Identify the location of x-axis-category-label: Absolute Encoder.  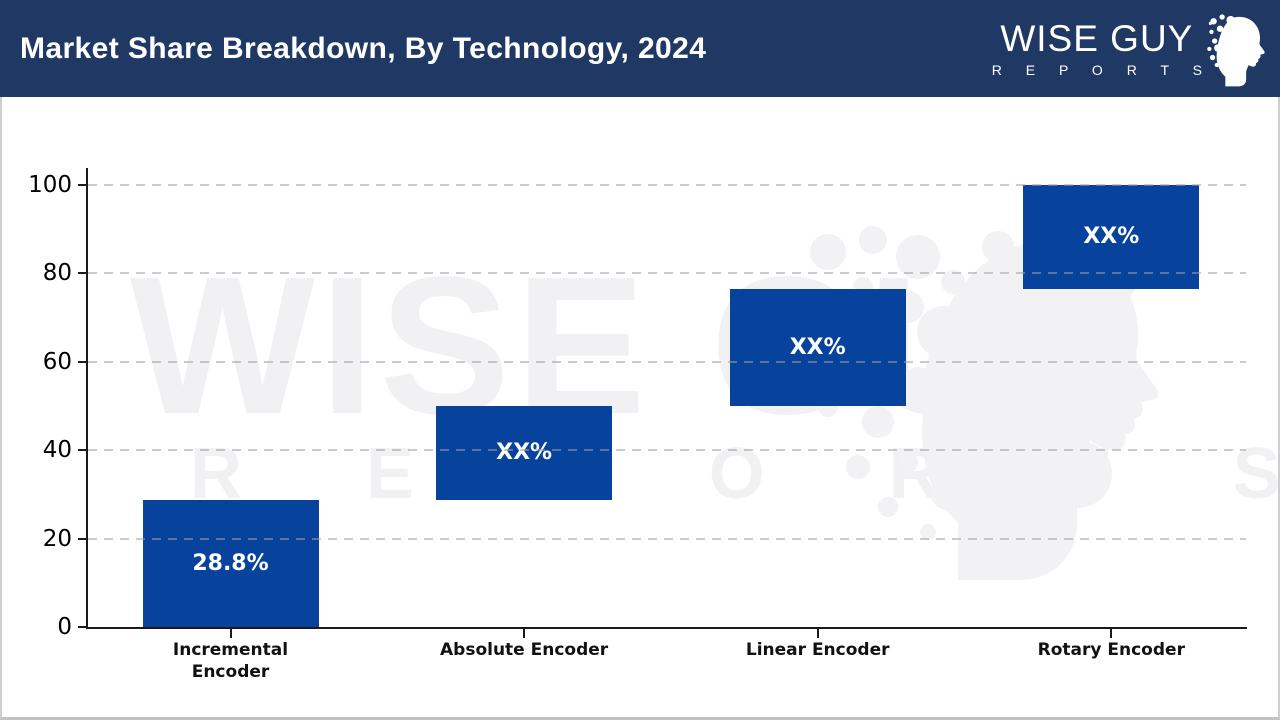
(524, 650).